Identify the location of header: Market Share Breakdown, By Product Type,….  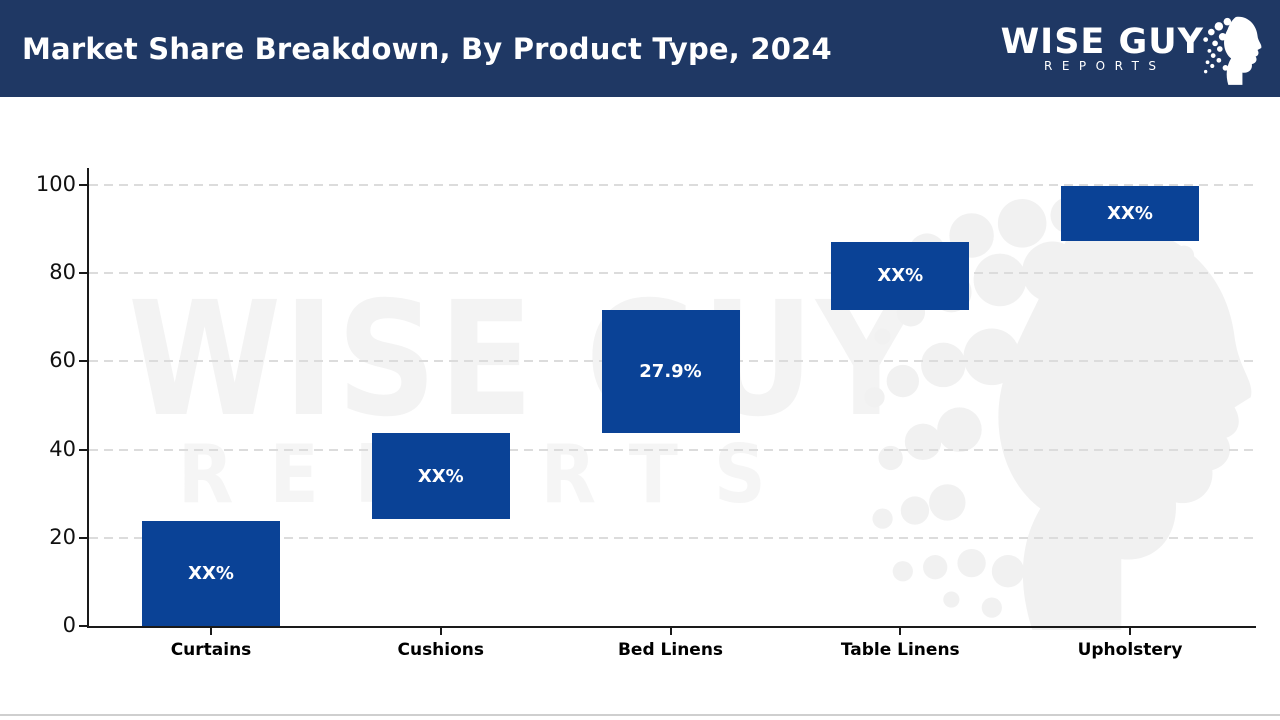
(640, 48).